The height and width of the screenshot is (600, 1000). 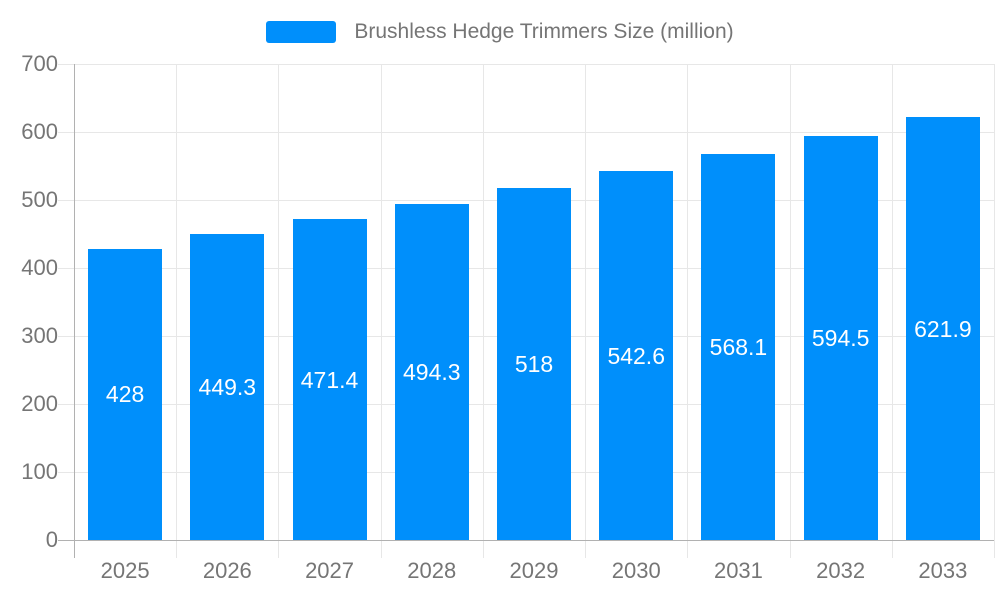 I want to click on x-tick-label: 2025, so click(x=125, y=570).